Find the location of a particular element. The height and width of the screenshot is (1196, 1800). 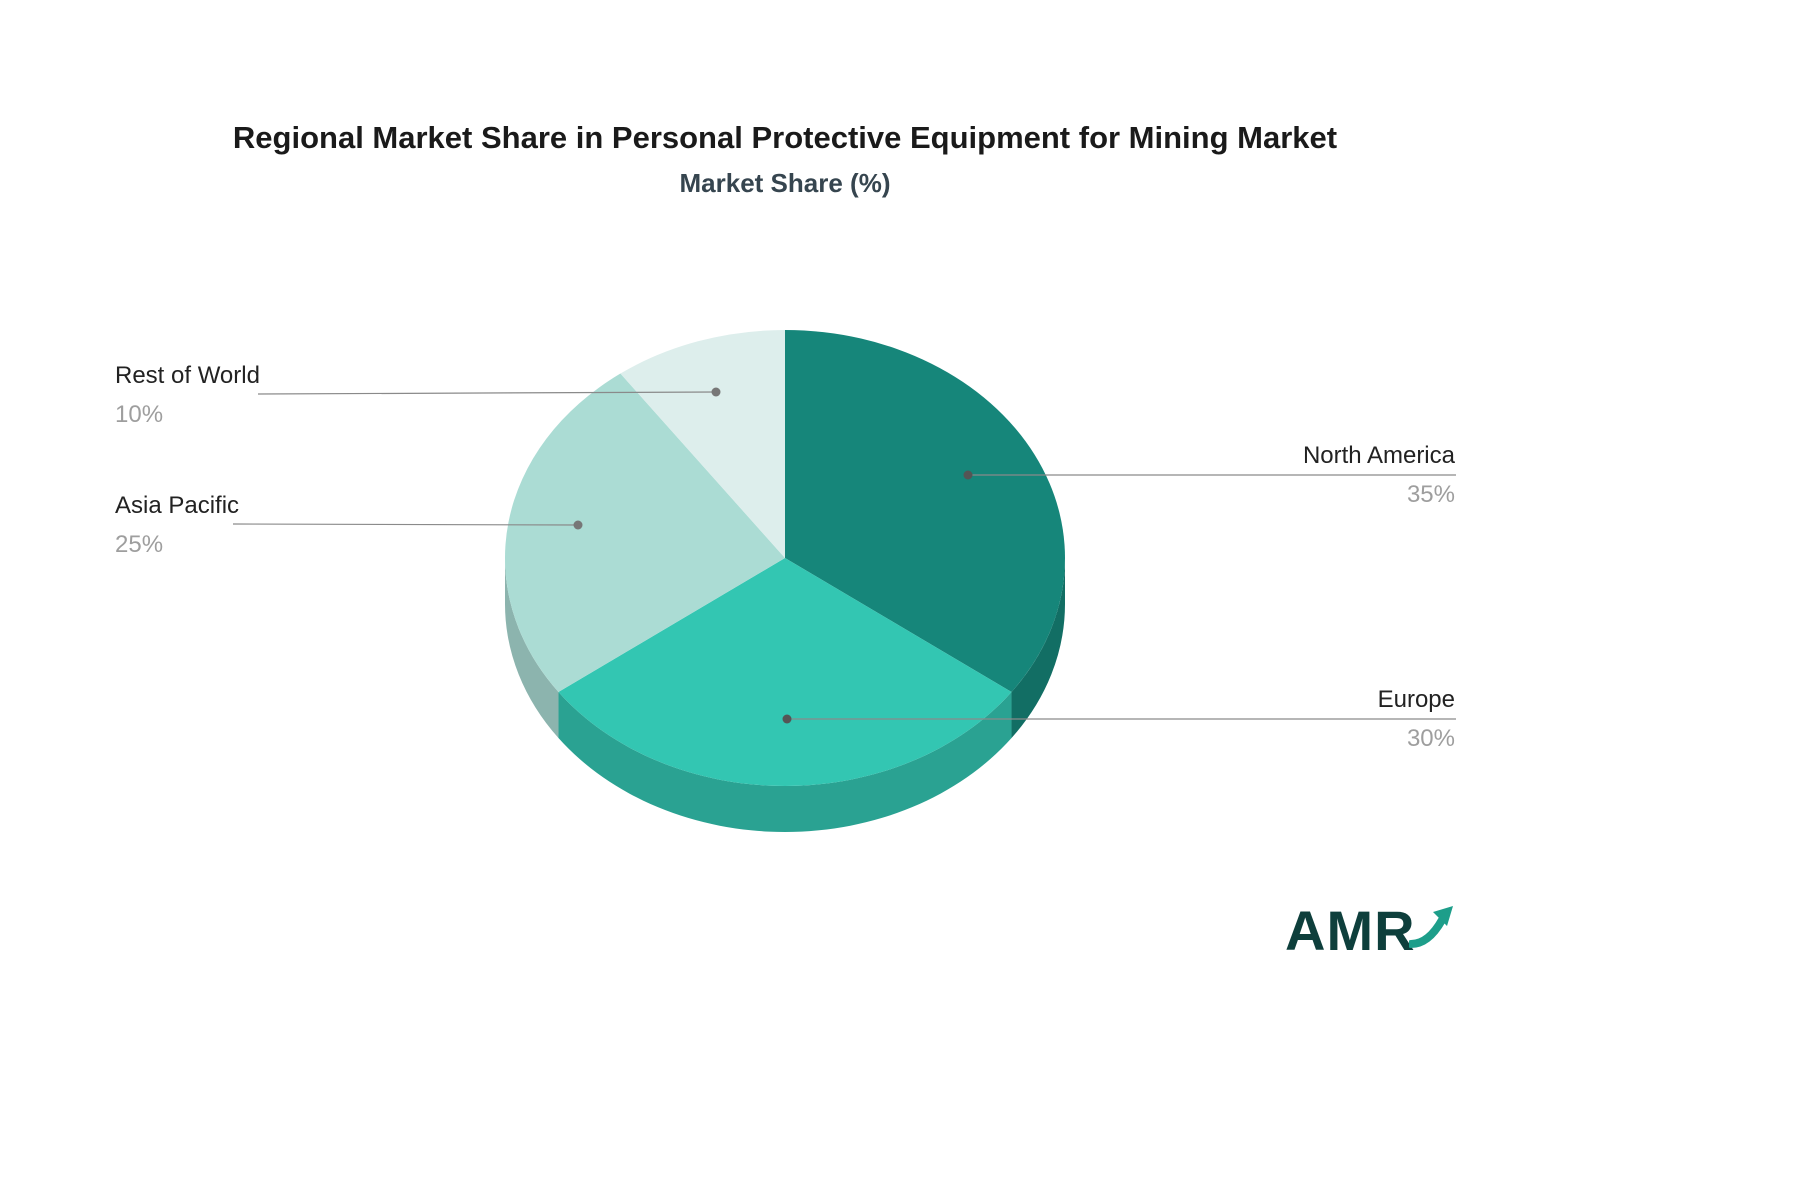

slice-label-value: 35% is located at coordinates (1430, 494).